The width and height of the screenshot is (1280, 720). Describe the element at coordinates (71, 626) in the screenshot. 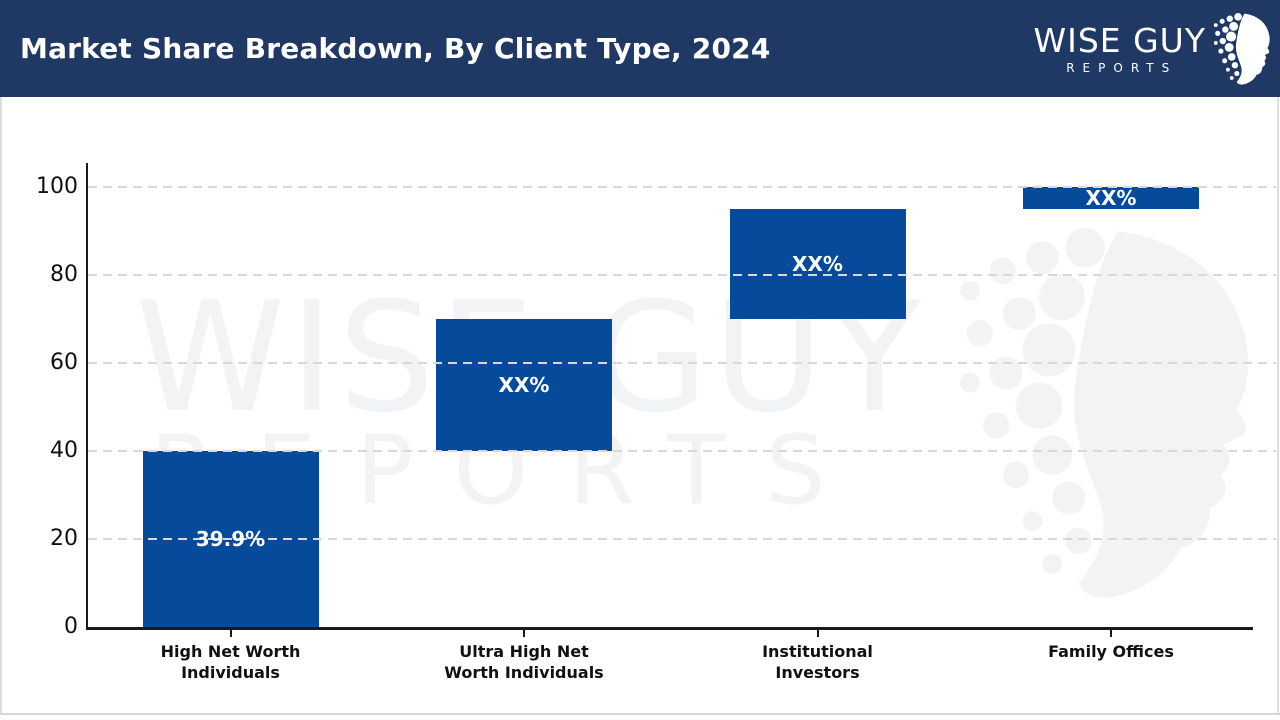

I see `y-tick-label: 0` at that location.